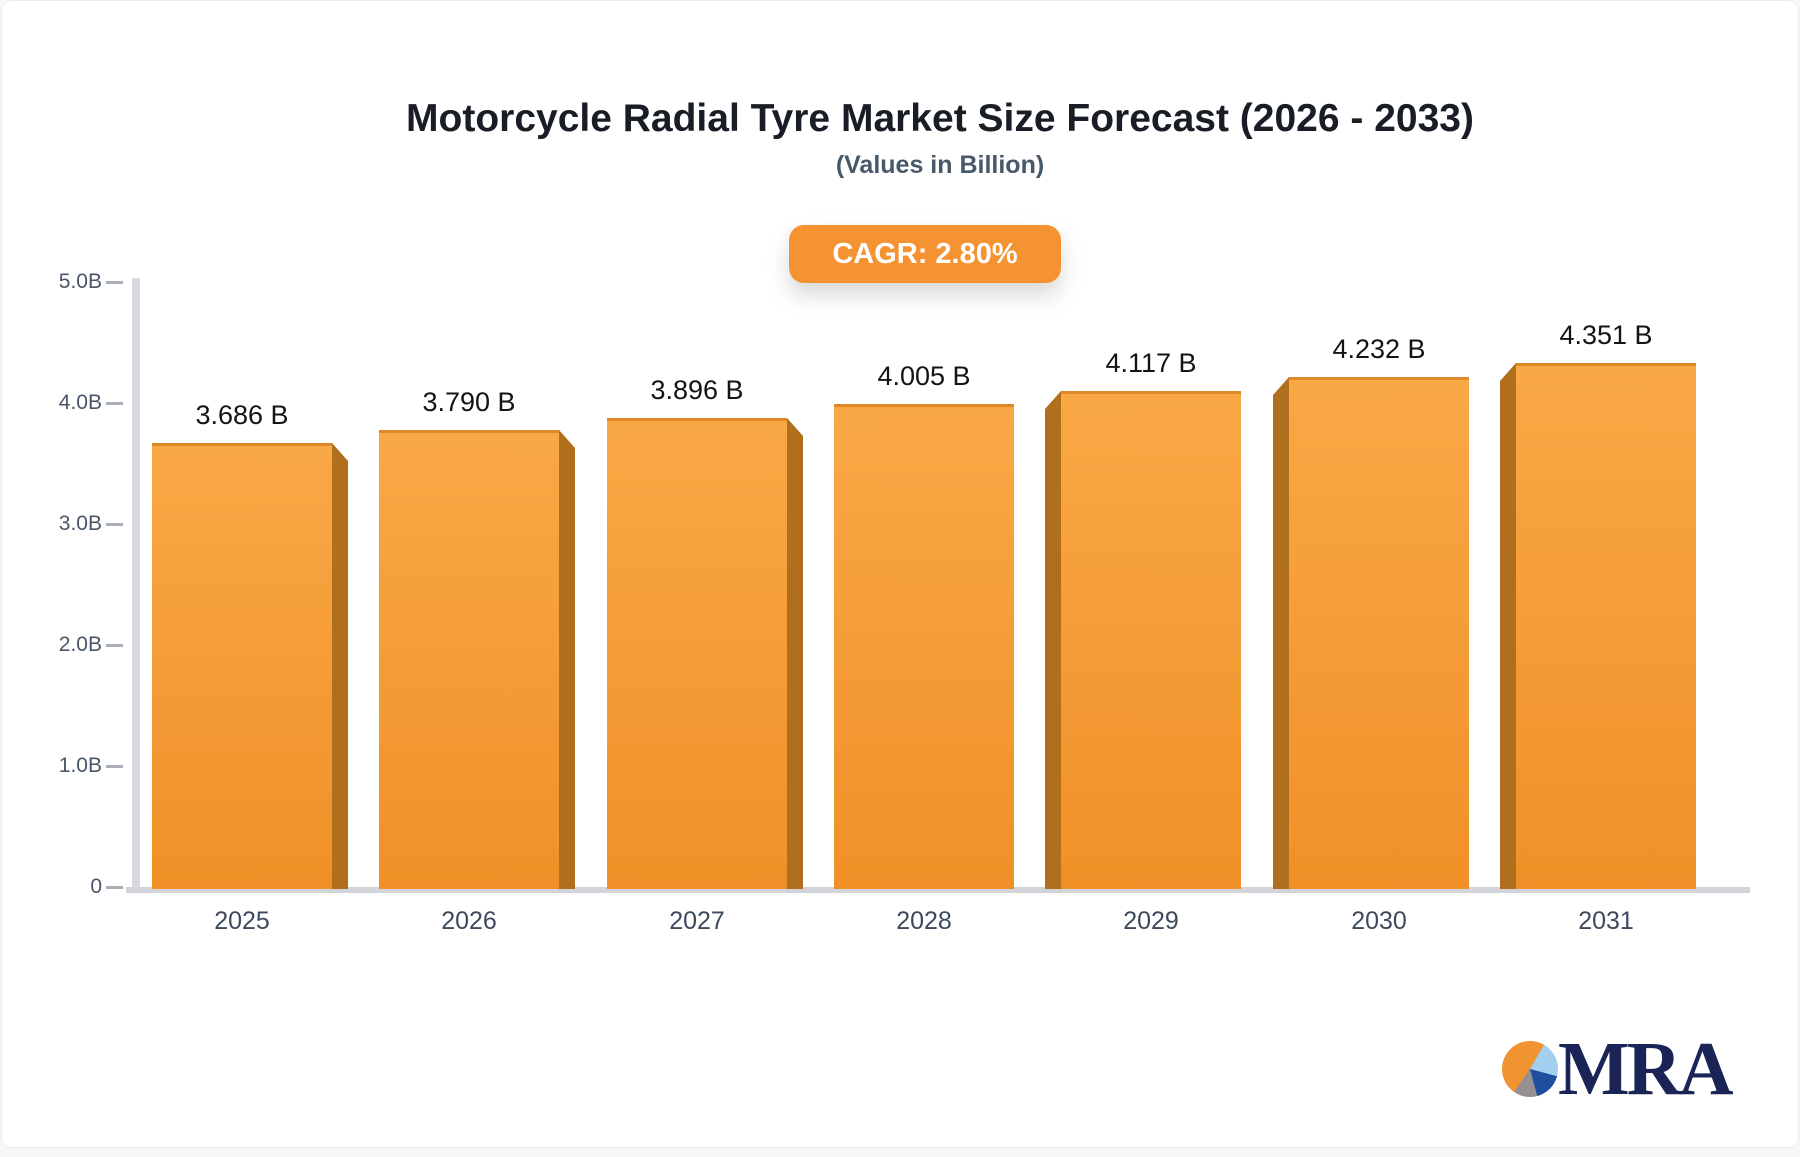  What do you see at coordinates (1379, 349) in the screenshot?
I see `bar-value-label: 4.232 B` at bounding box center [1379, 349].